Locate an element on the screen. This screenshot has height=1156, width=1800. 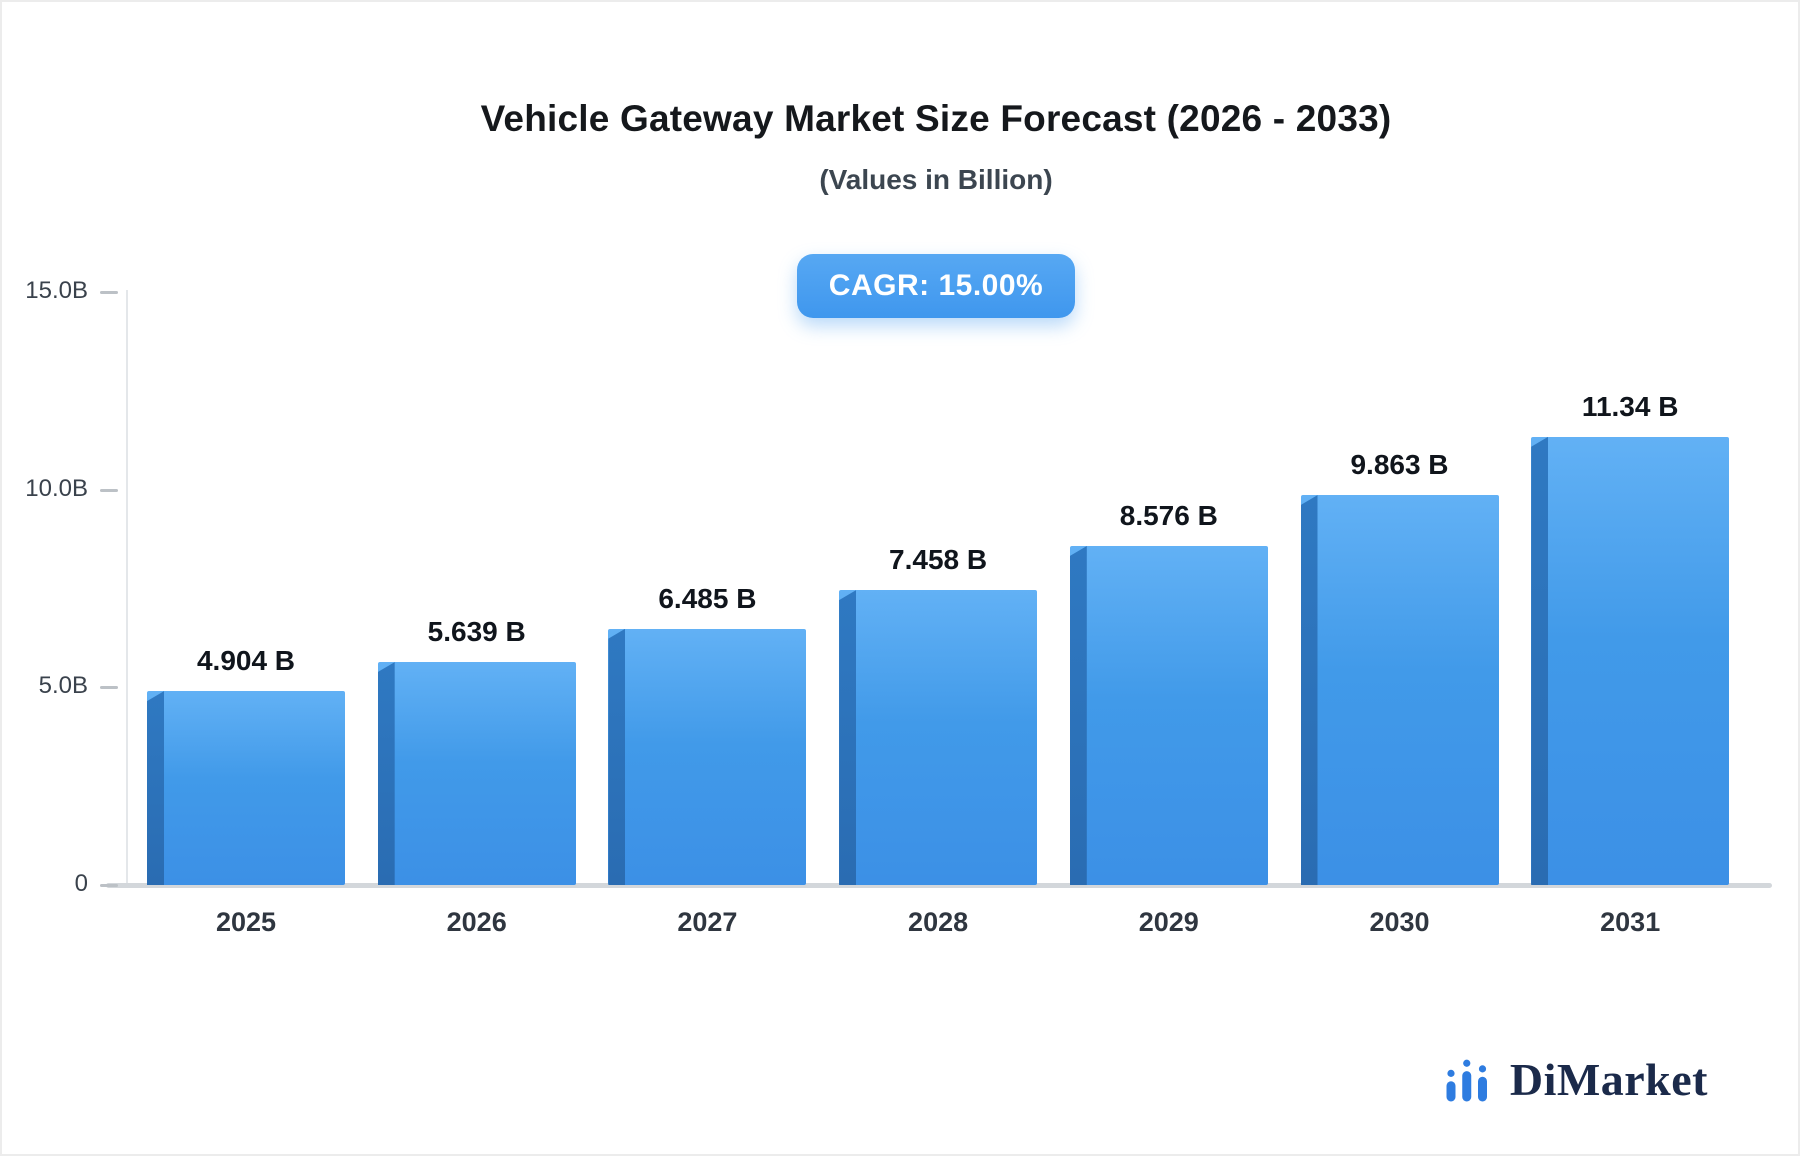
y-axis-line is located at coordinates (127, 587).